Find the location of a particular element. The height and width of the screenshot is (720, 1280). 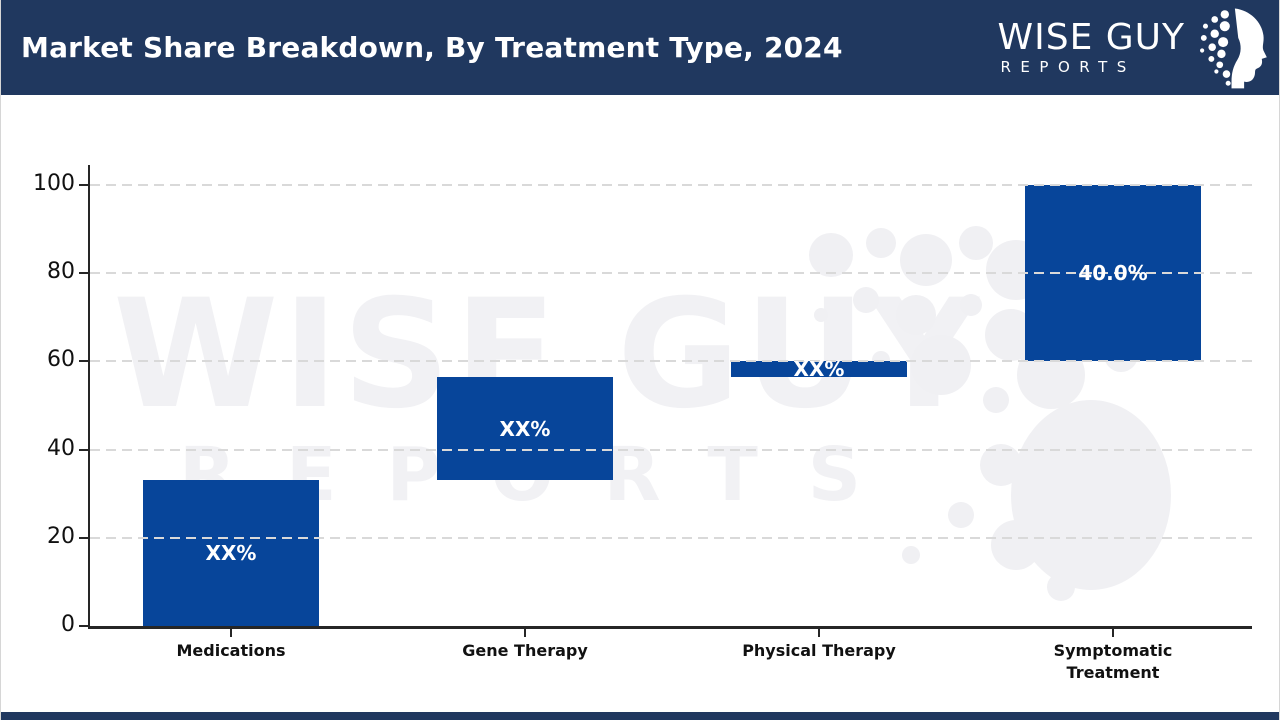

bar-value-label: 40.0% is located at coordinates (1113, 273).